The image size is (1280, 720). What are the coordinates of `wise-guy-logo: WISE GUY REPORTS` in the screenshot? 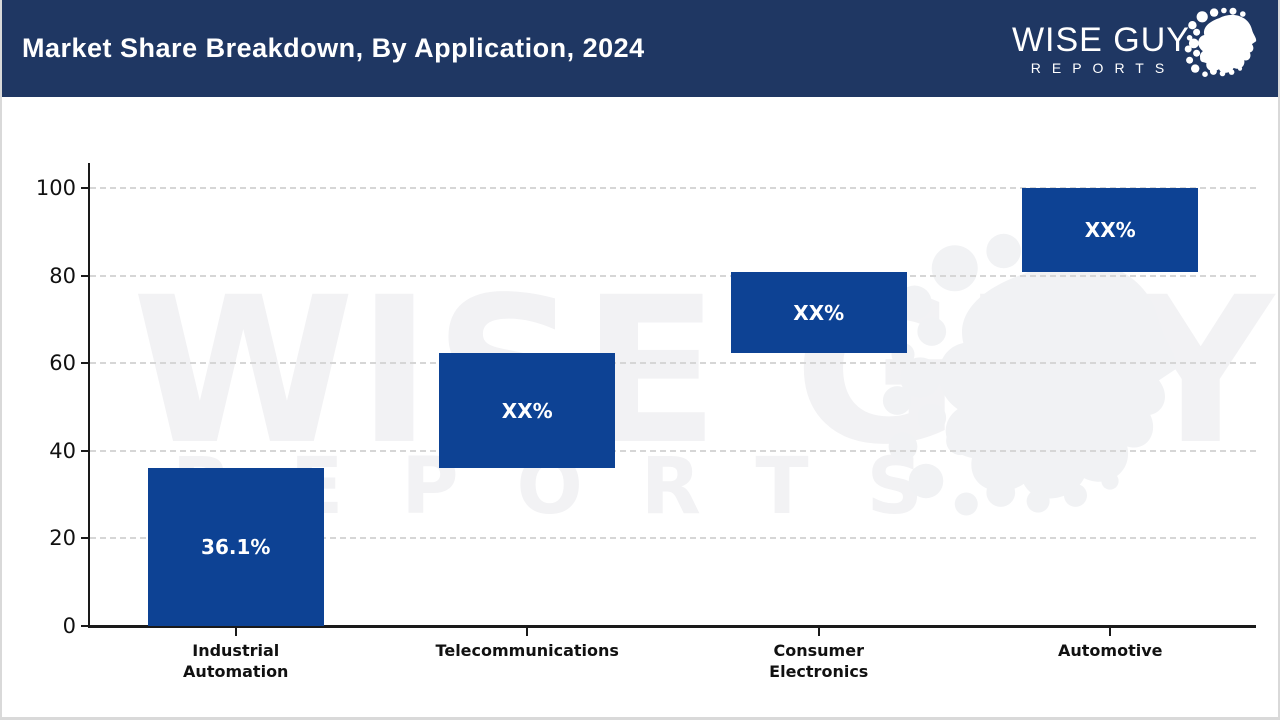 It's located at (1140, 48).